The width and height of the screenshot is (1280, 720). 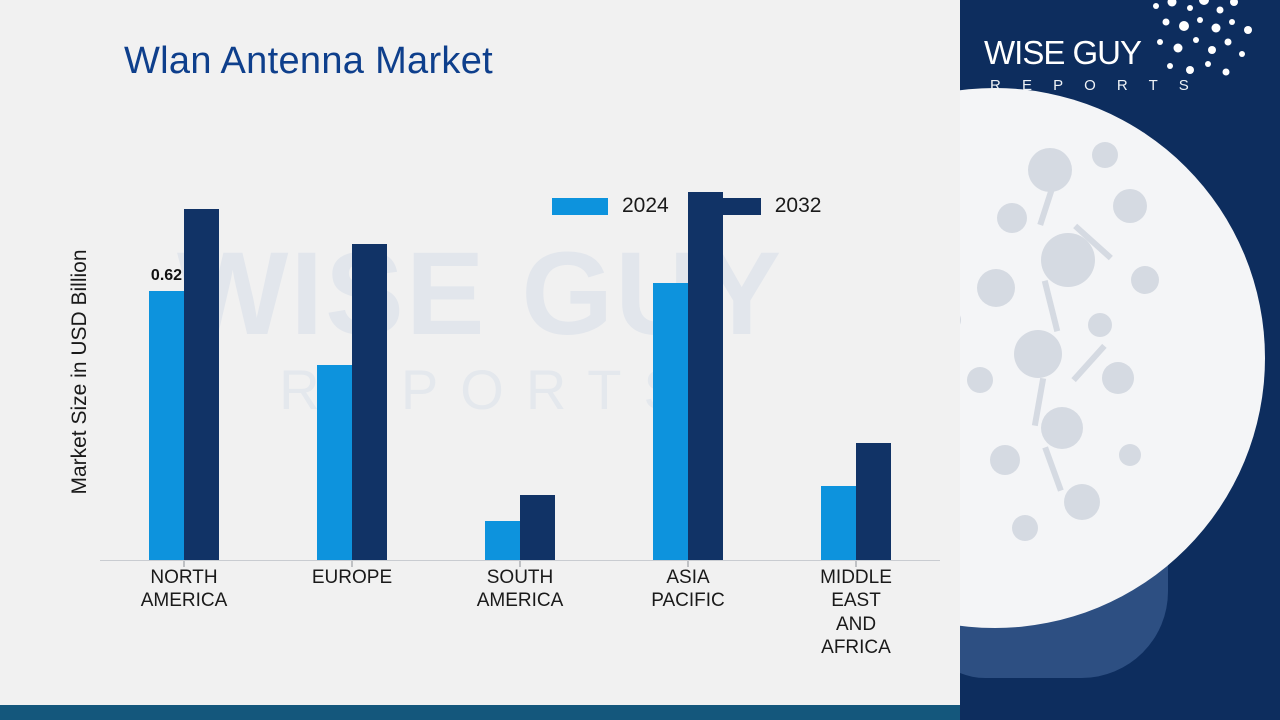 I want to click on category-label-line: ASIA, so click(x=688, y=577).